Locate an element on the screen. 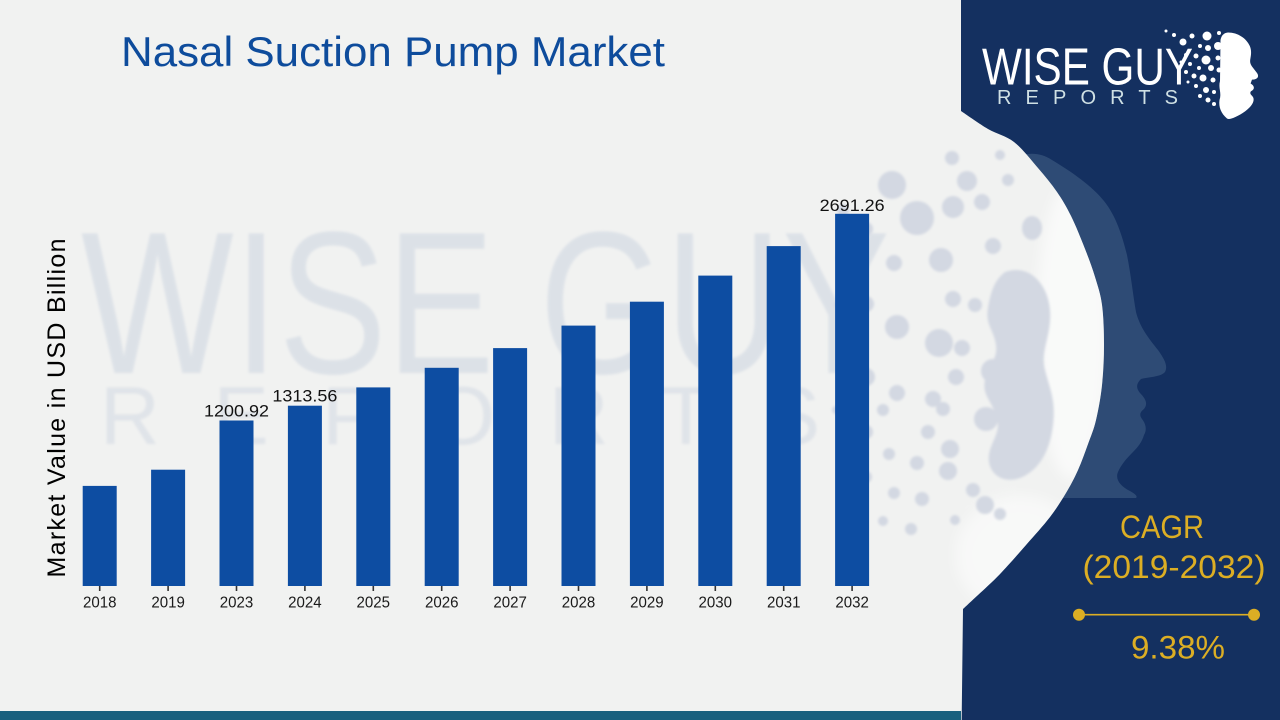  svg-text: 2031 is located at coordinates (784, 603).